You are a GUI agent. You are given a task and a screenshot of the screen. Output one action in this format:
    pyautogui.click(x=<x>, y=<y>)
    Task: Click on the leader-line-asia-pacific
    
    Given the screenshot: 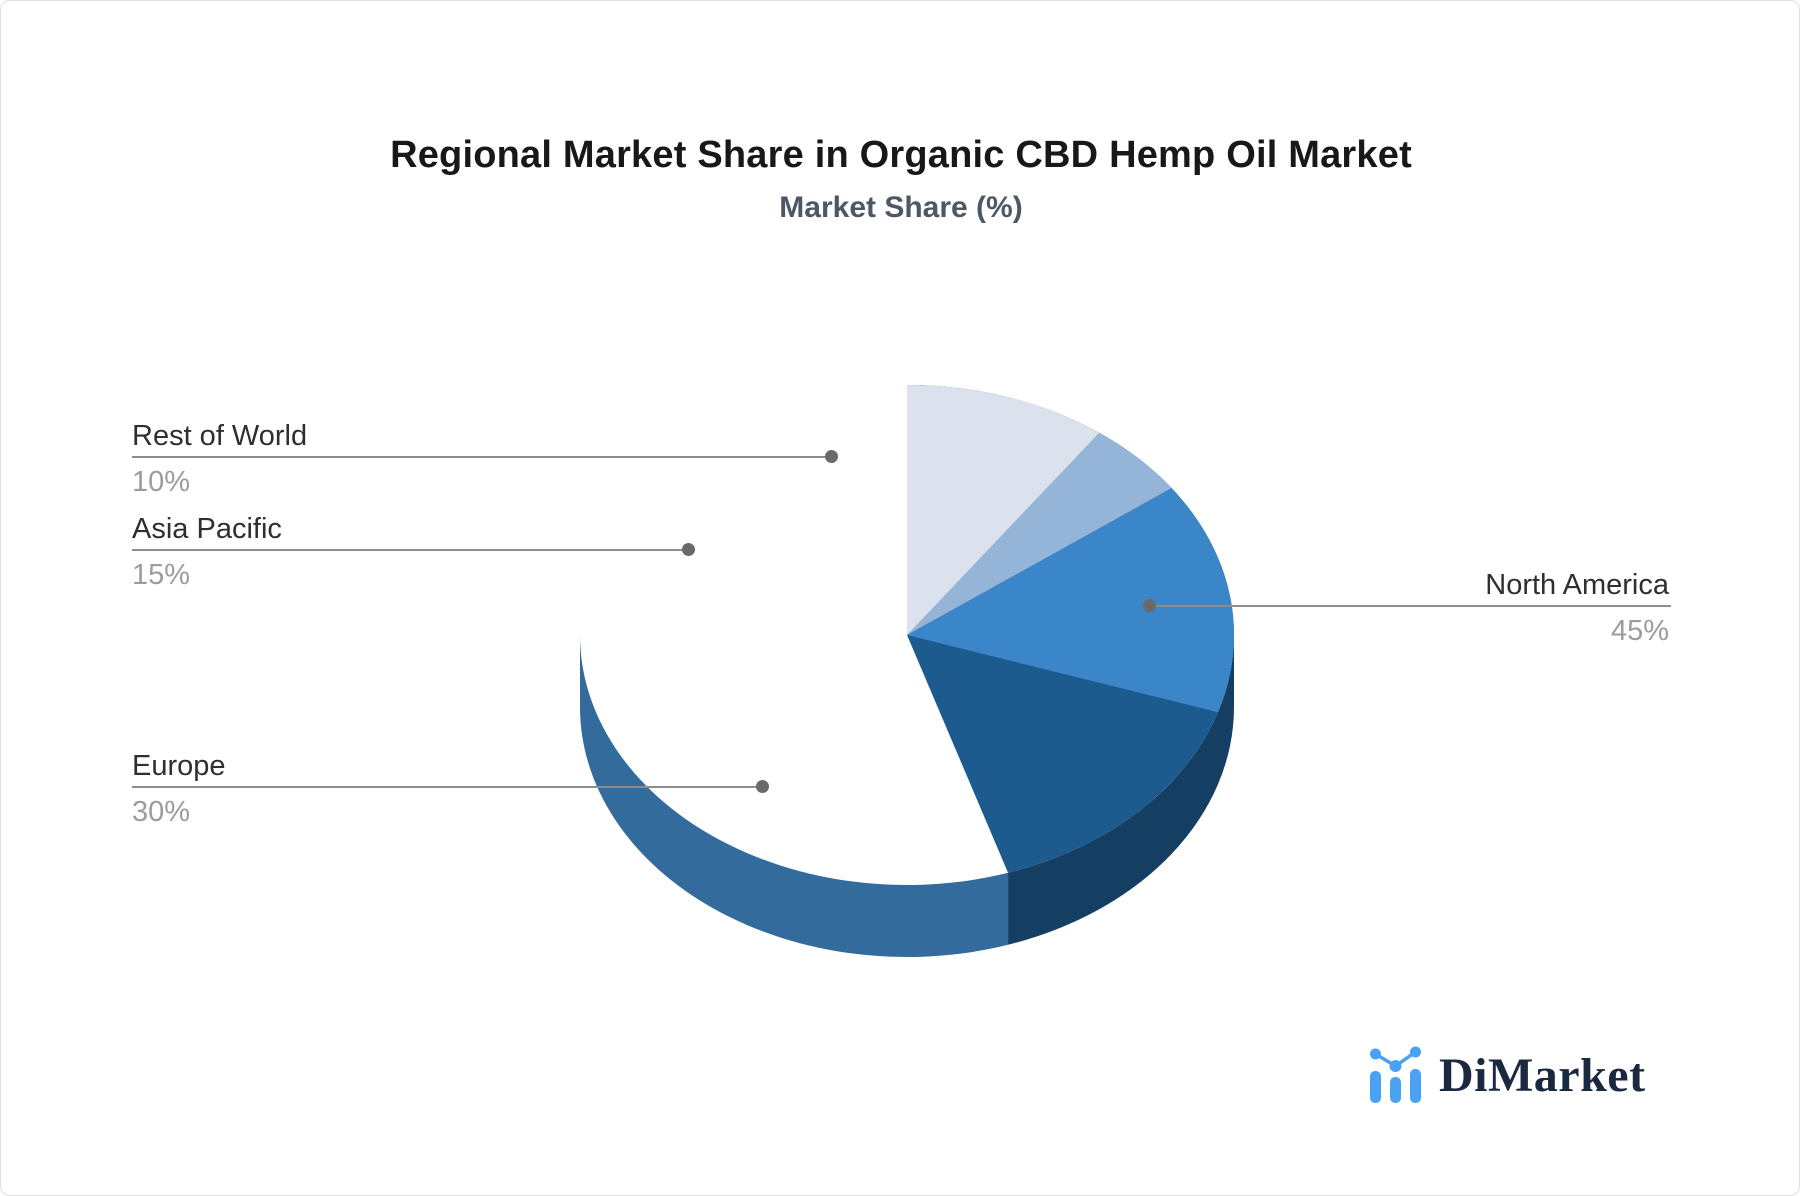 What is the action you would take?
    pyautogui.click(x=410, y=549)
    